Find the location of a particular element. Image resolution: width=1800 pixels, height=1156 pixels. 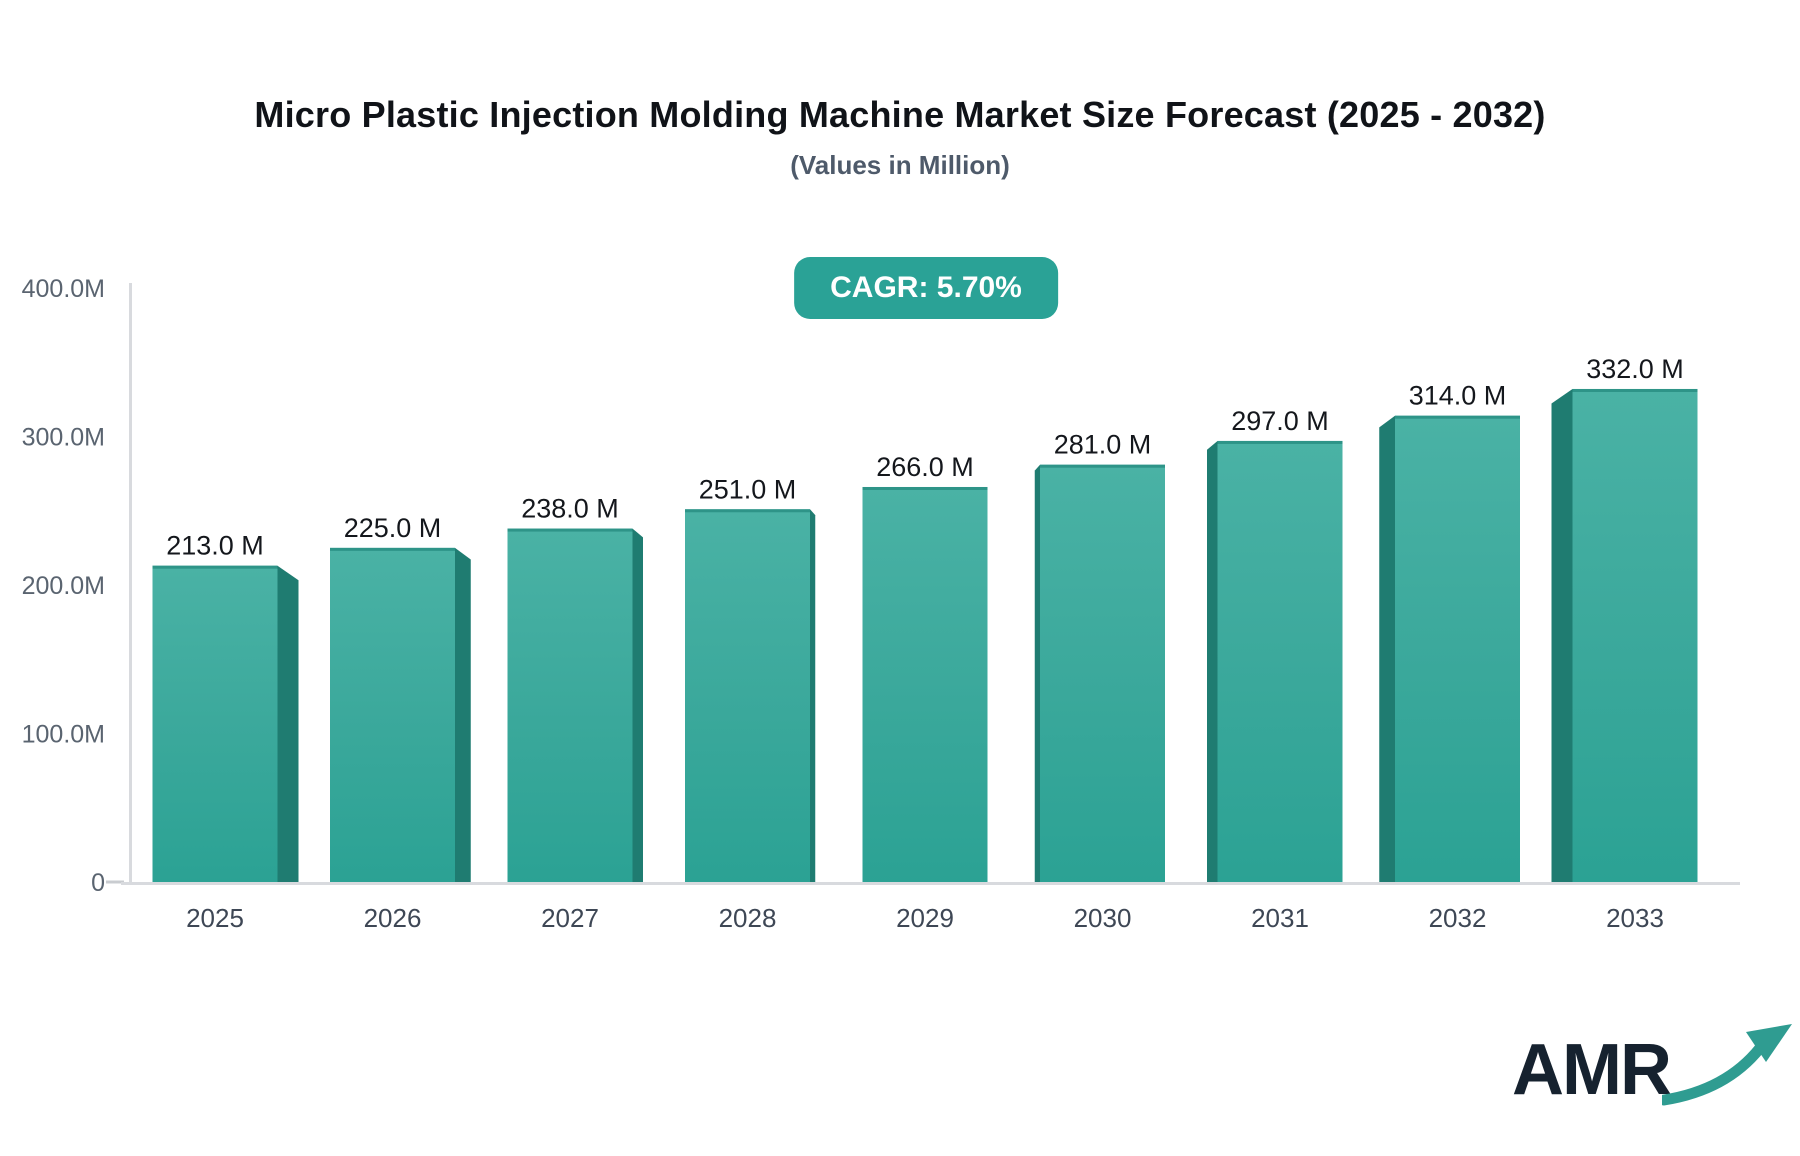

bar-group-2027: 238.0 M 2027 is located at coordinates (575, 713).